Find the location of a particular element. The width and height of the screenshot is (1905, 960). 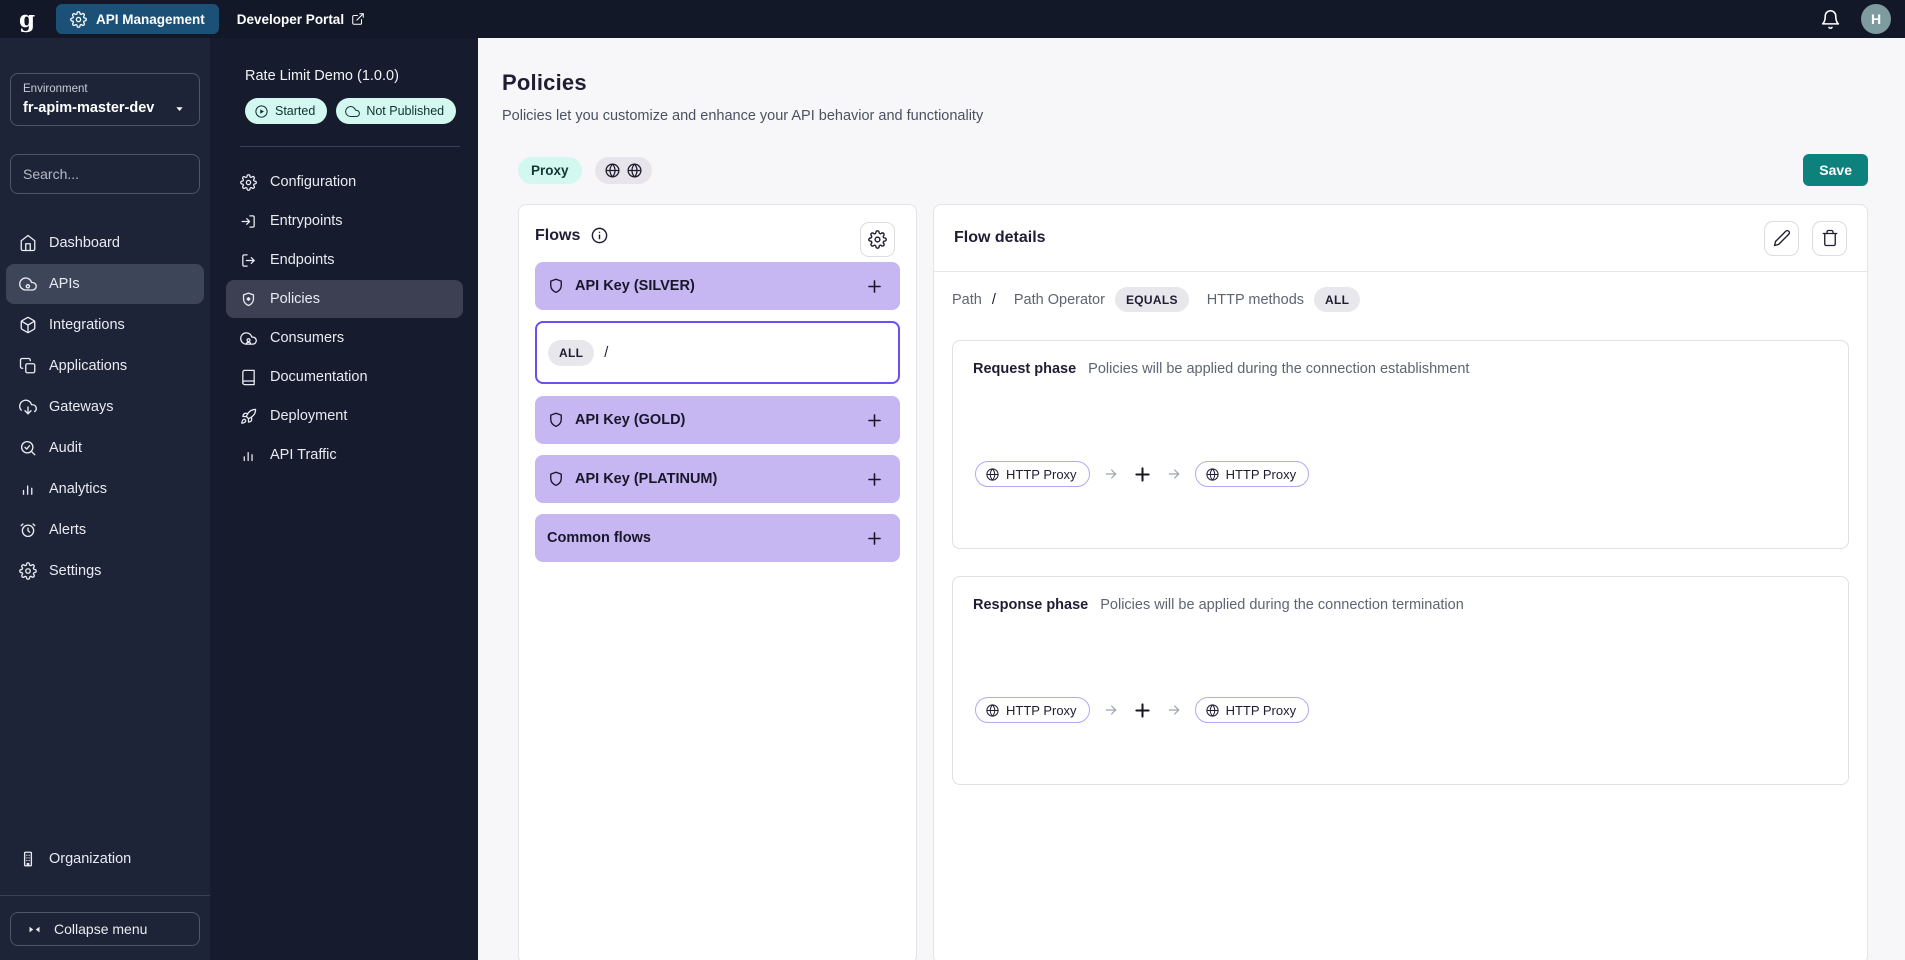

flow-group-api-key-gold: API Key (GOLD) is located at coordinates (717, 420).